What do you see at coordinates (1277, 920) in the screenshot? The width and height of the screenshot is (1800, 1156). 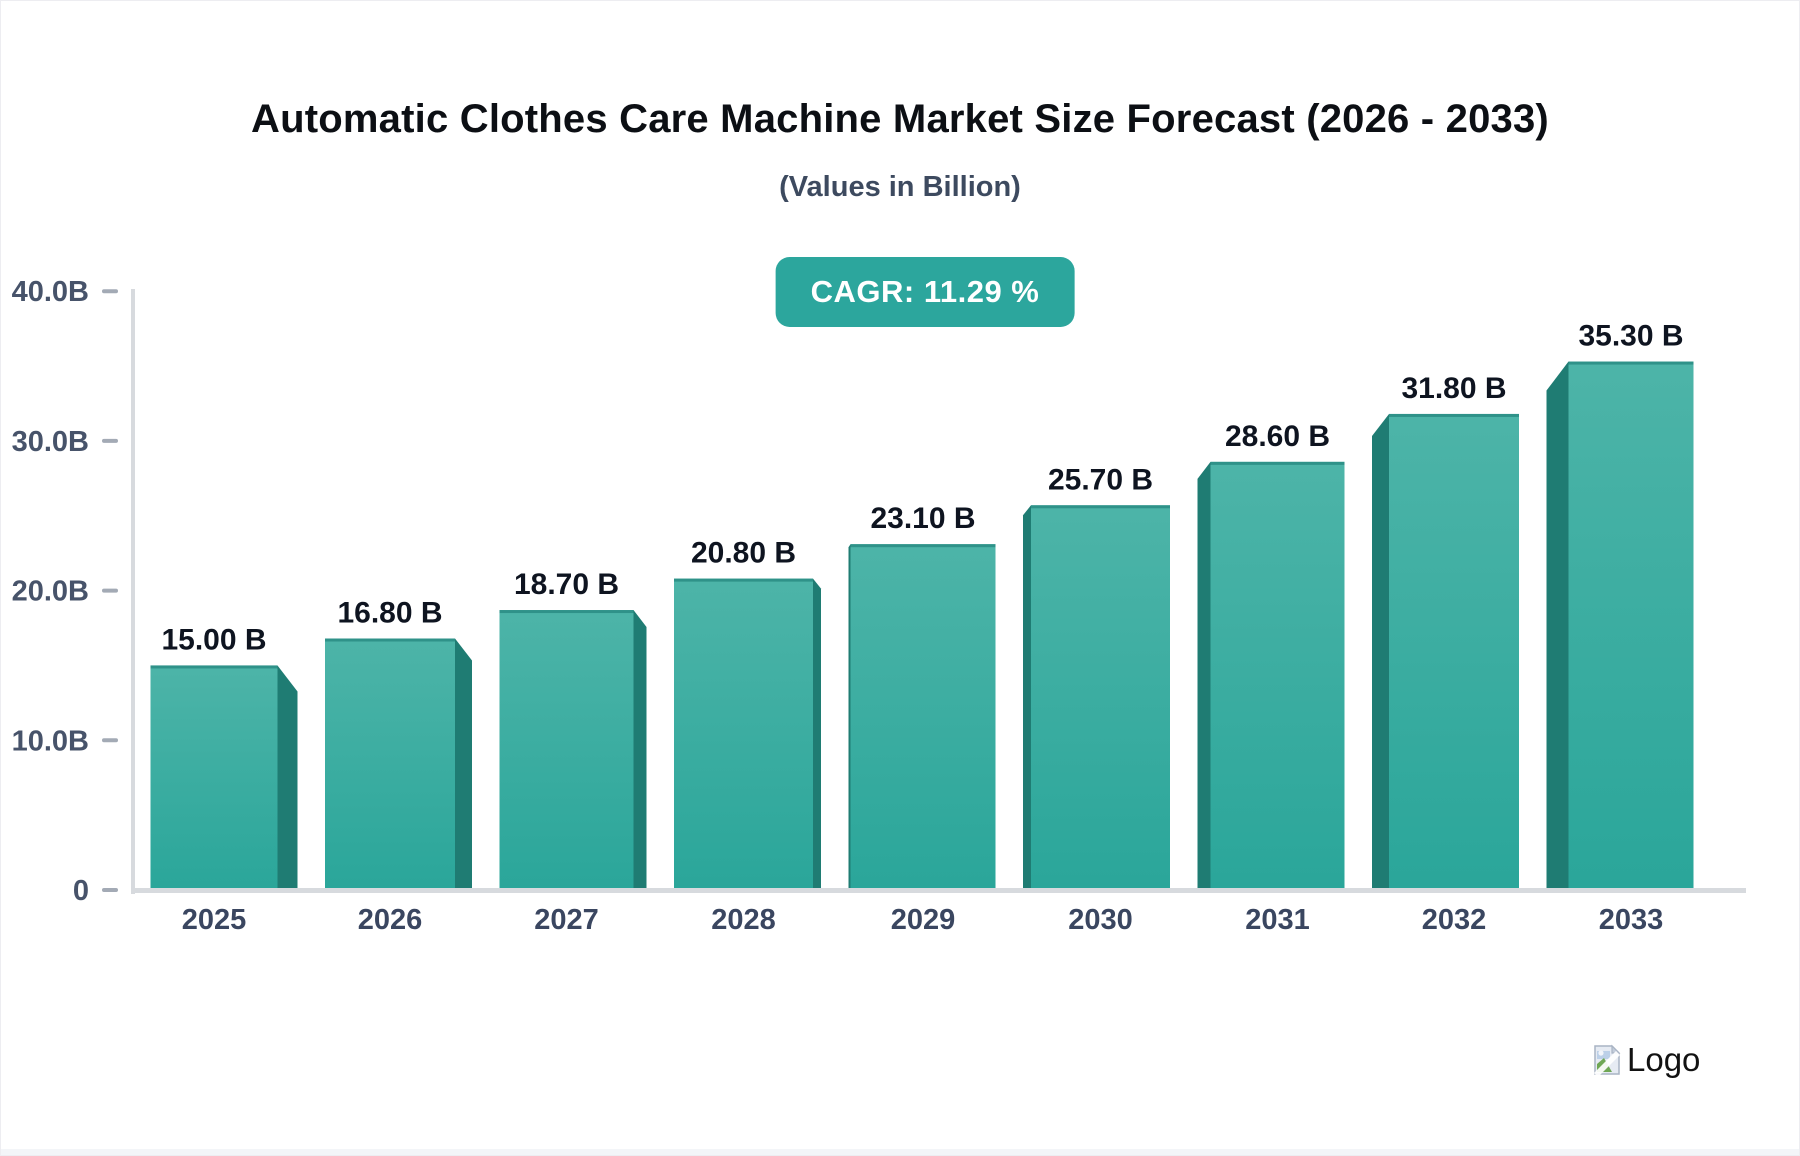 I see `x-axis-label: 2031` at bounding box center [1277, 920].